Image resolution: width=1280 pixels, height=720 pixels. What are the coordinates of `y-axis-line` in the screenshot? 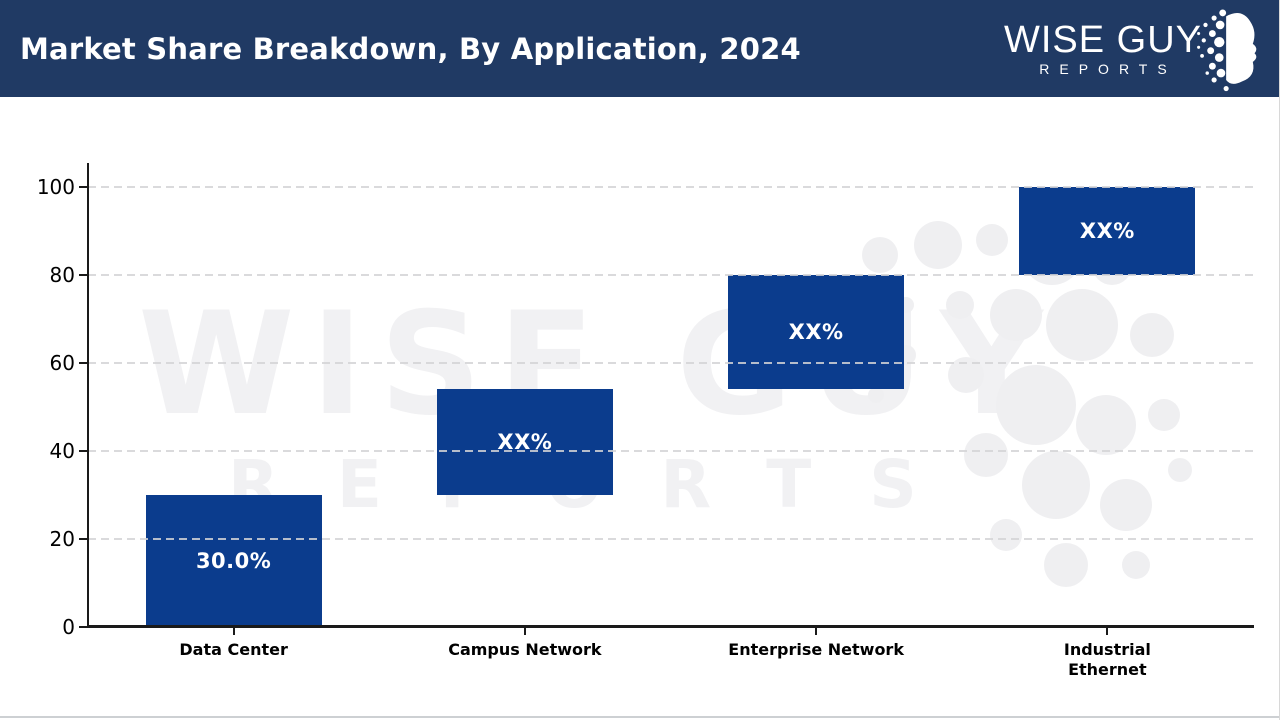 It's located at (88, 395).